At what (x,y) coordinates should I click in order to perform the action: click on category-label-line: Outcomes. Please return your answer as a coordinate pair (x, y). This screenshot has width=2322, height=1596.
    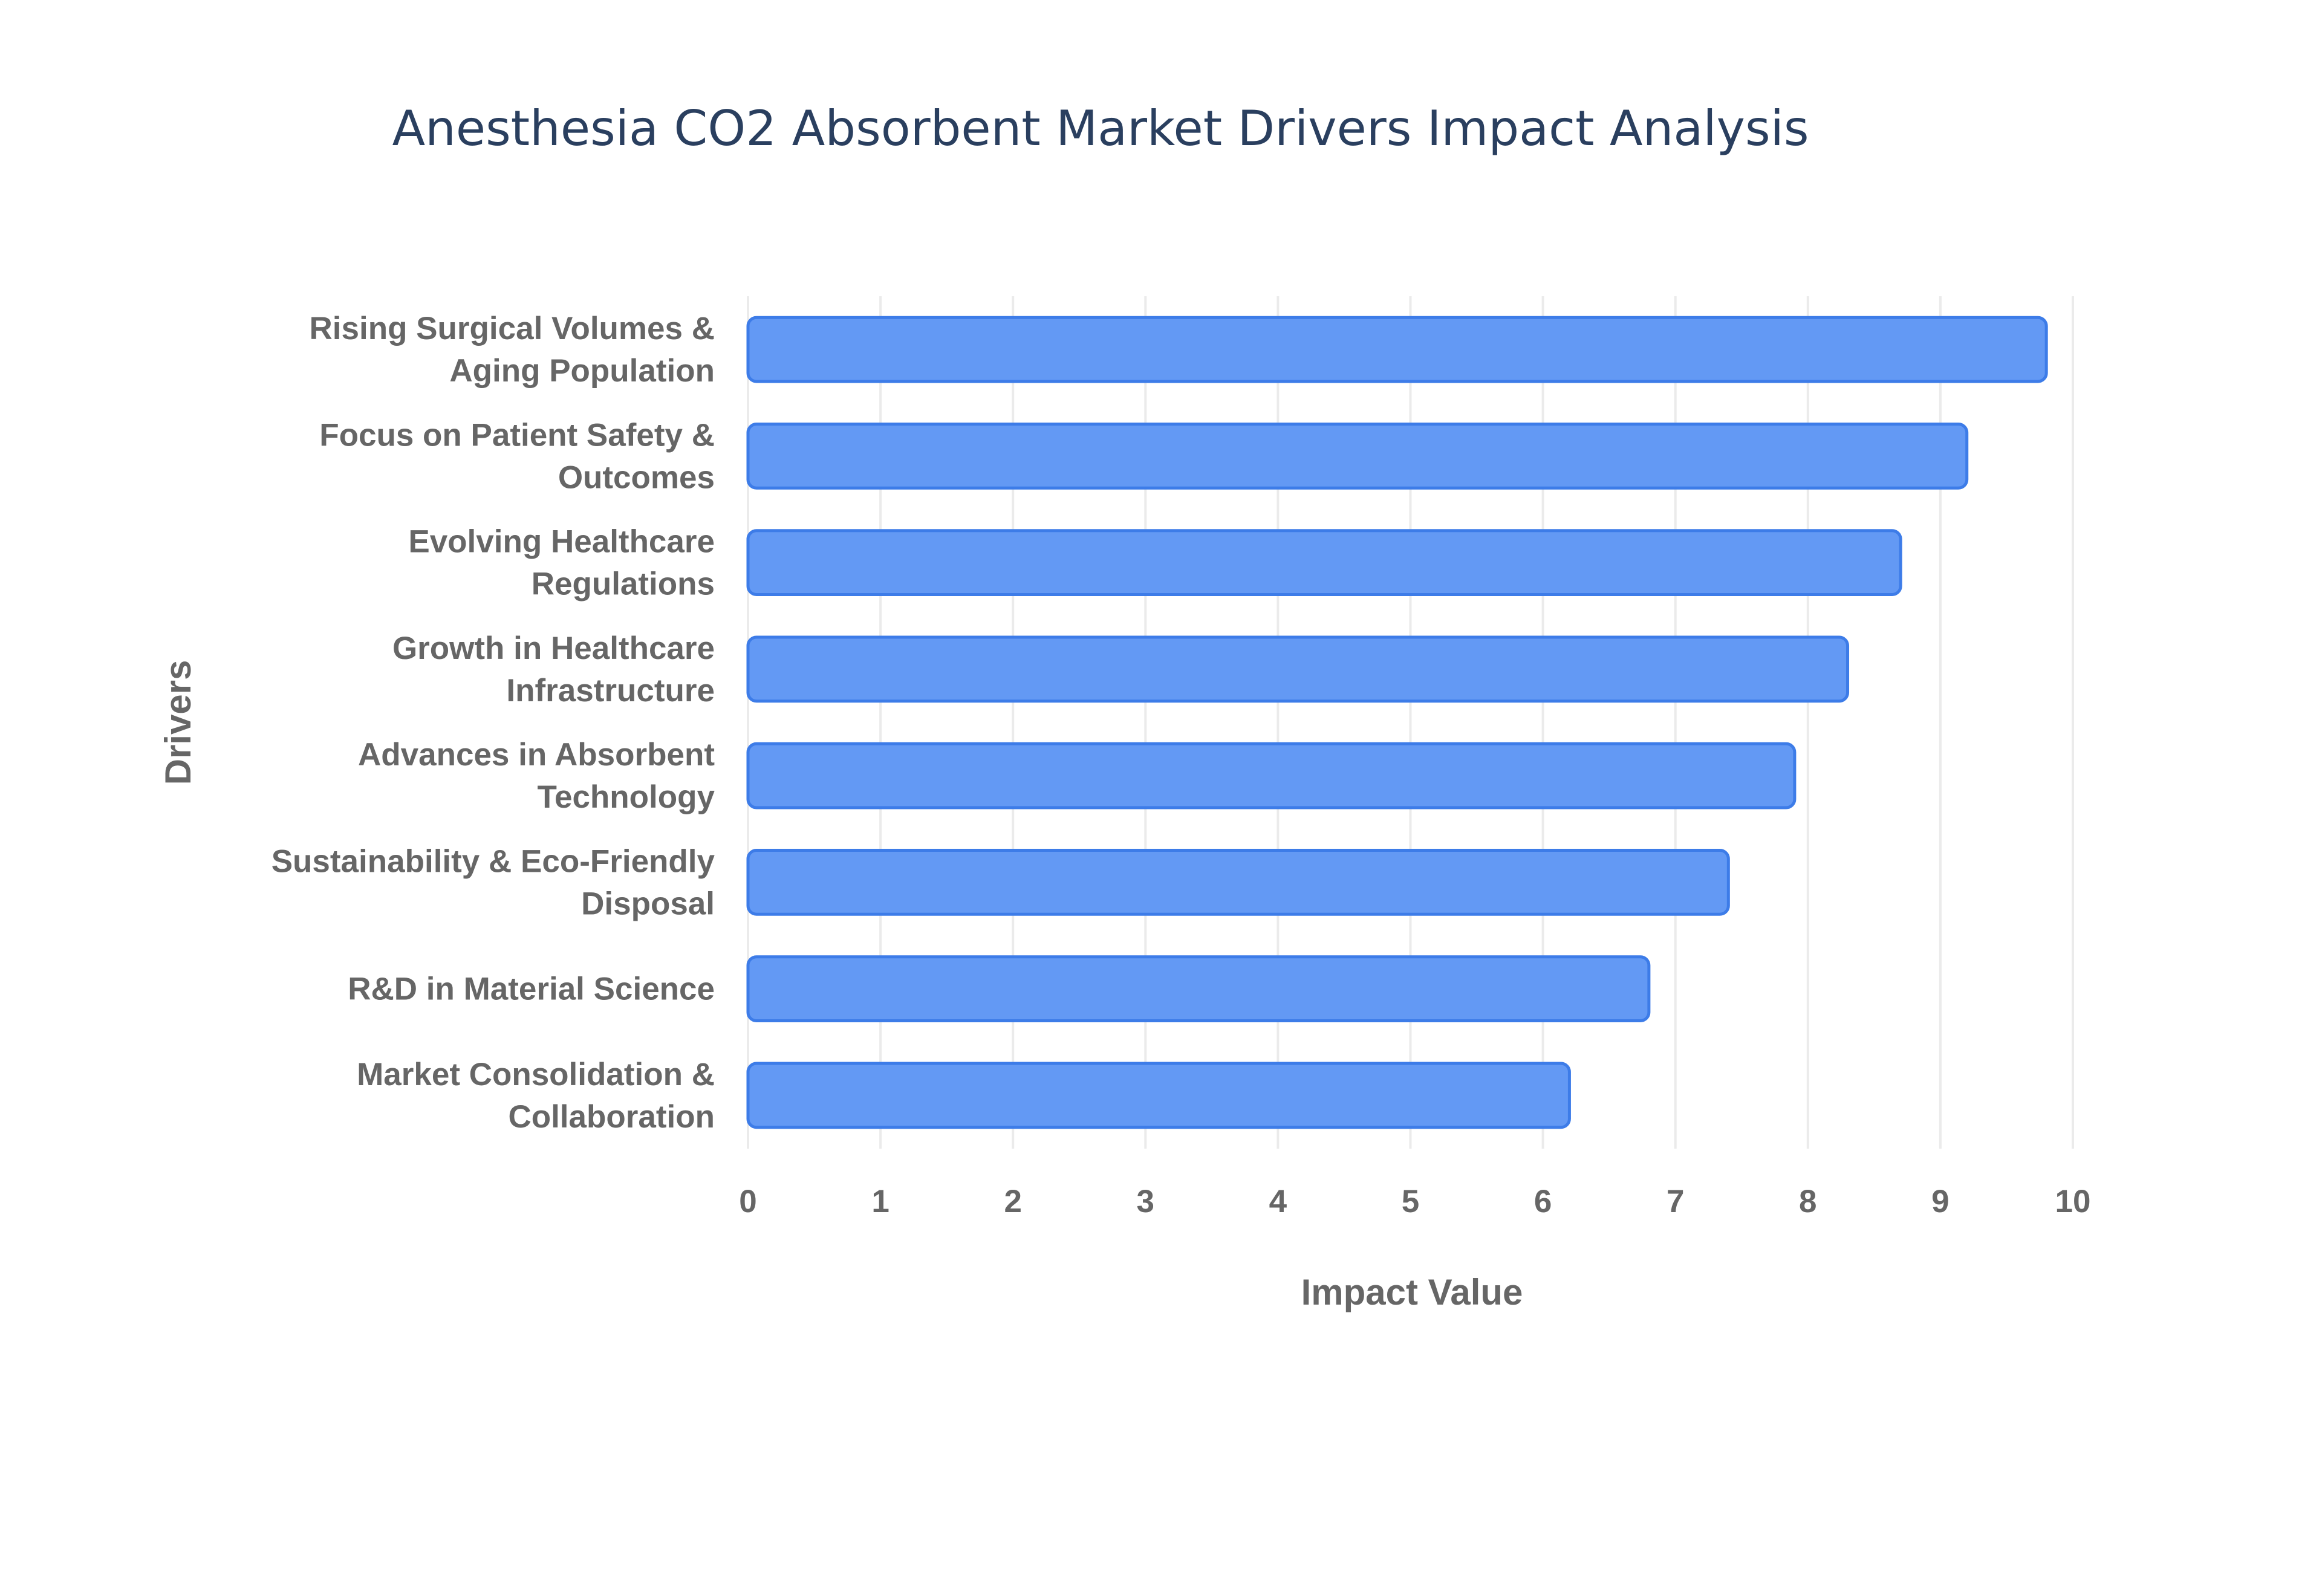
    Looking at the image, I should click on (636, 477).